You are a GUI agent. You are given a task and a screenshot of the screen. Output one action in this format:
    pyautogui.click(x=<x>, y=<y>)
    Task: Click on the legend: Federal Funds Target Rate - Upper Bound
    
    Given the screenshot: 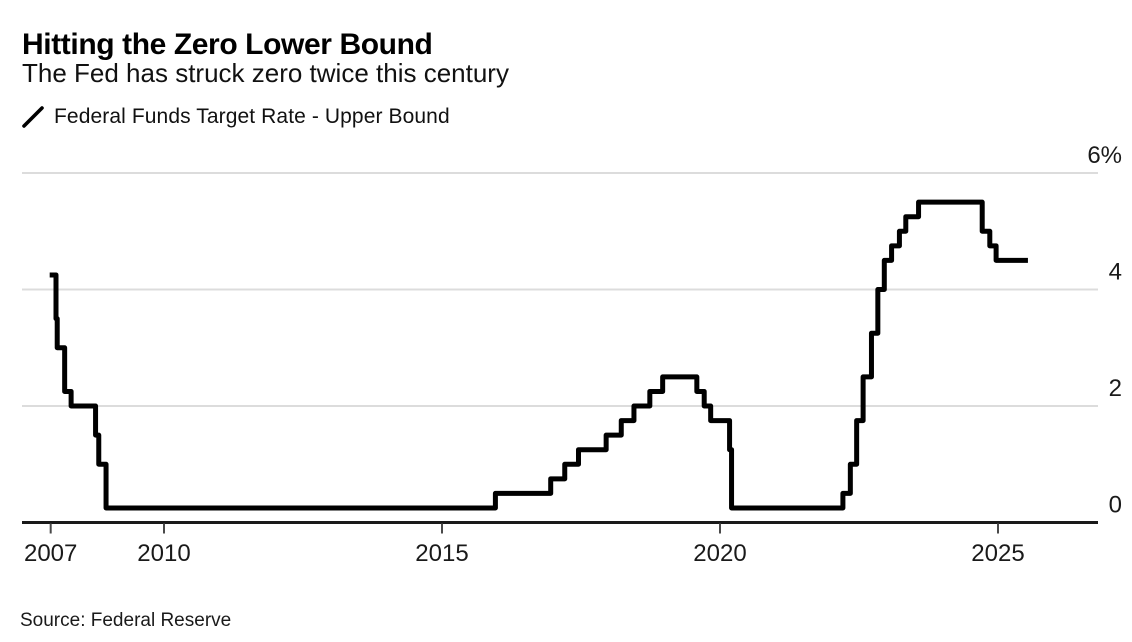 What is the action you would take?
    pyautogui.click(x=235, y=117)
    